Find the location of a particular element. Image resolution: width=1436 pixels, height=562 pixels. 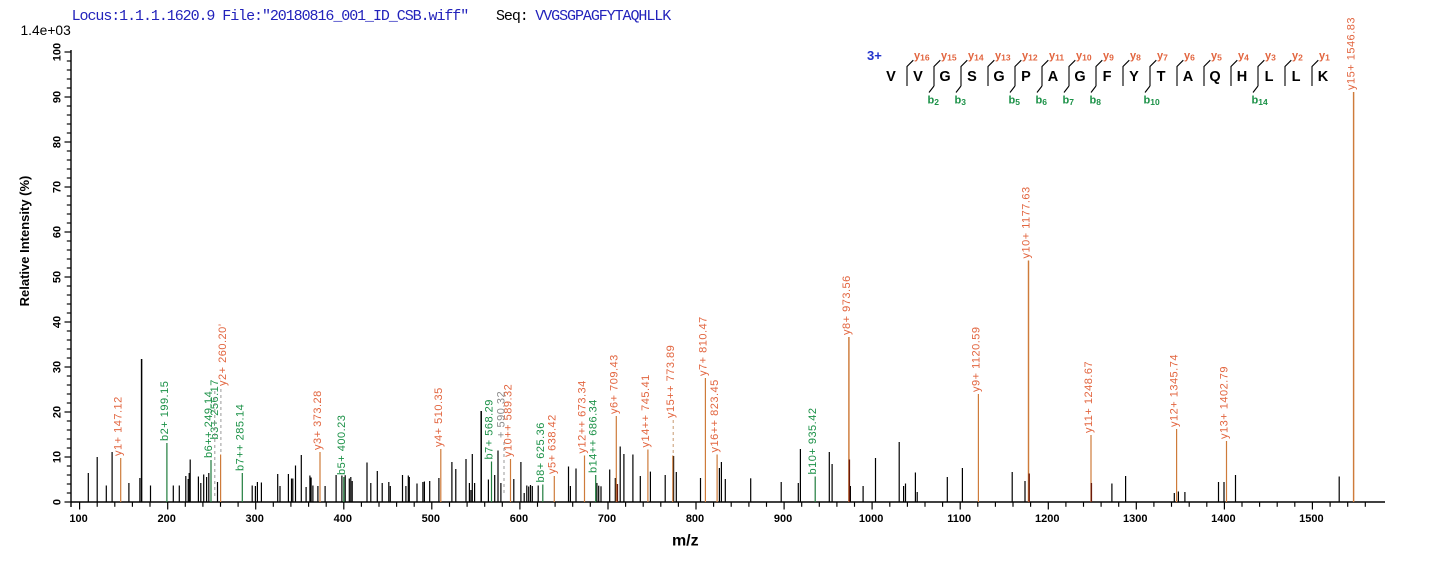

svg-text: b8+ 625.36 is located at coordinates (541, 452).